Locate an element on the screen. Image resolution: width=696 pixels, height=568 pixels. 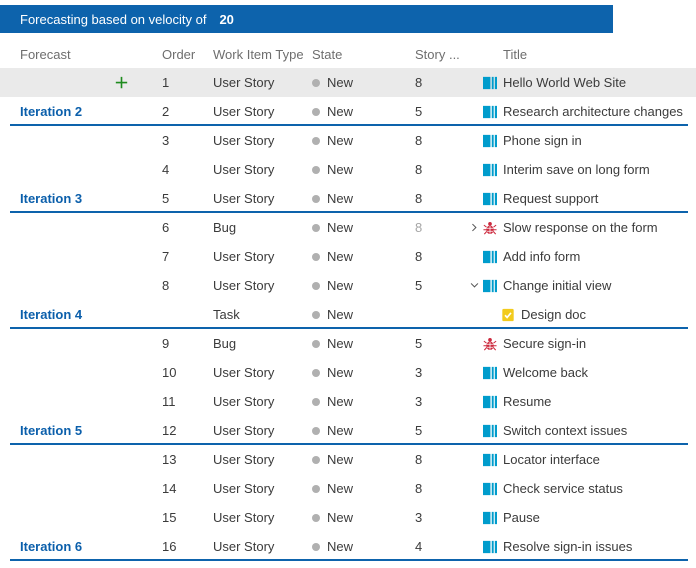
table-row: 11 User Story New 3 is located at coordinates (348, 401).